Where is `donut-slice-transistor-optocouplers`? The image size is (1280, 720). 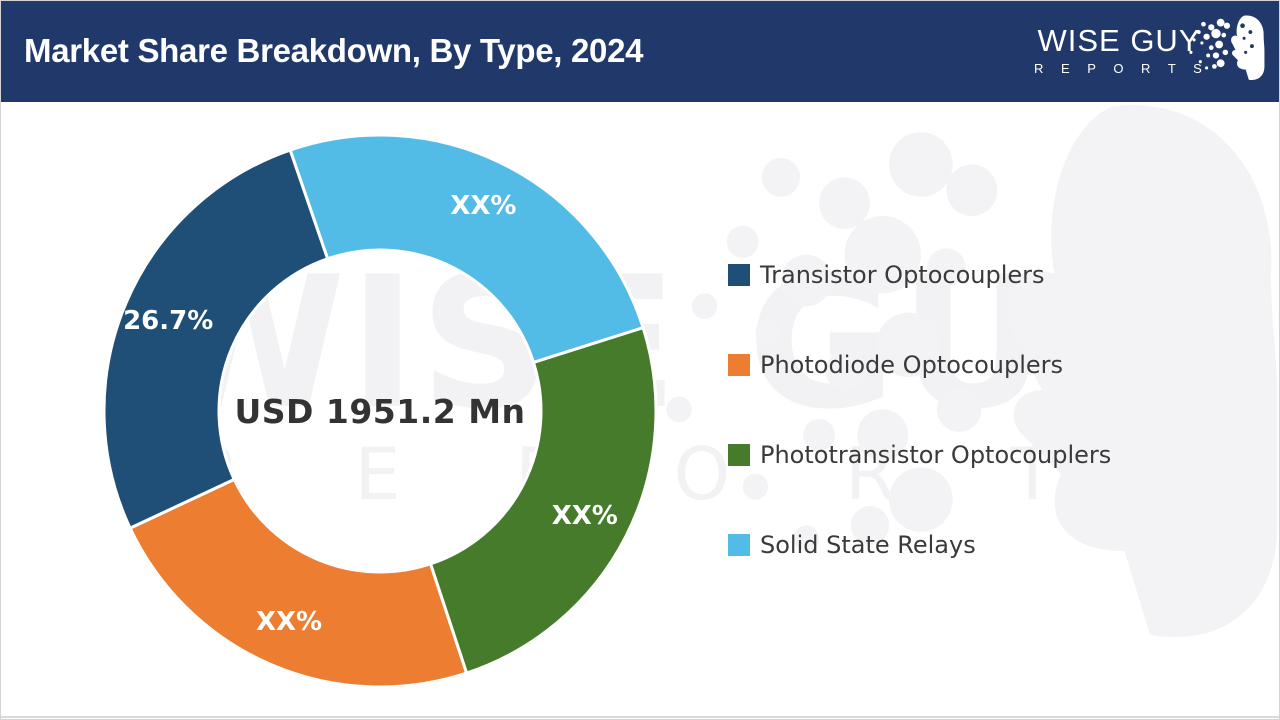
donut-slice-transistor-optocouplers is located at coordinates (216, 339).